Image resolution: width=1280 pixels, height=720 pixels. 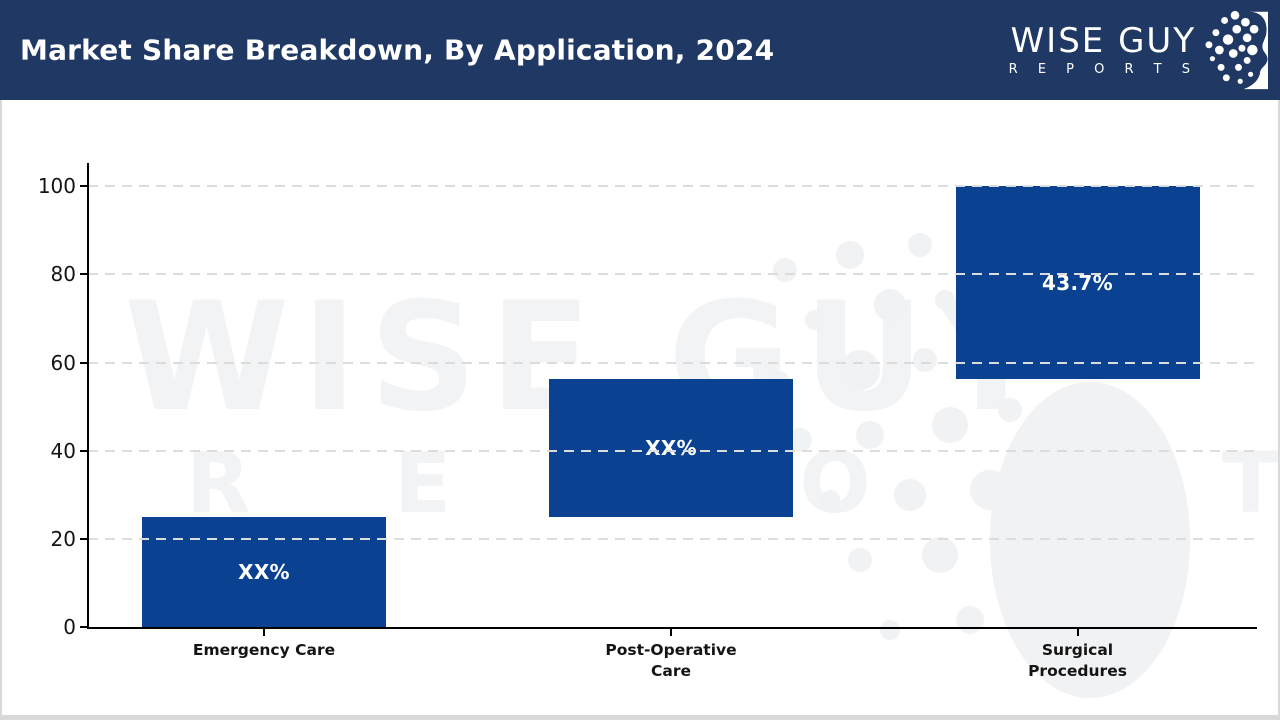 What do you see at coordinates (1, 410) in the screenshot?
I see `page-border-left` at bounding box center [1, 410].